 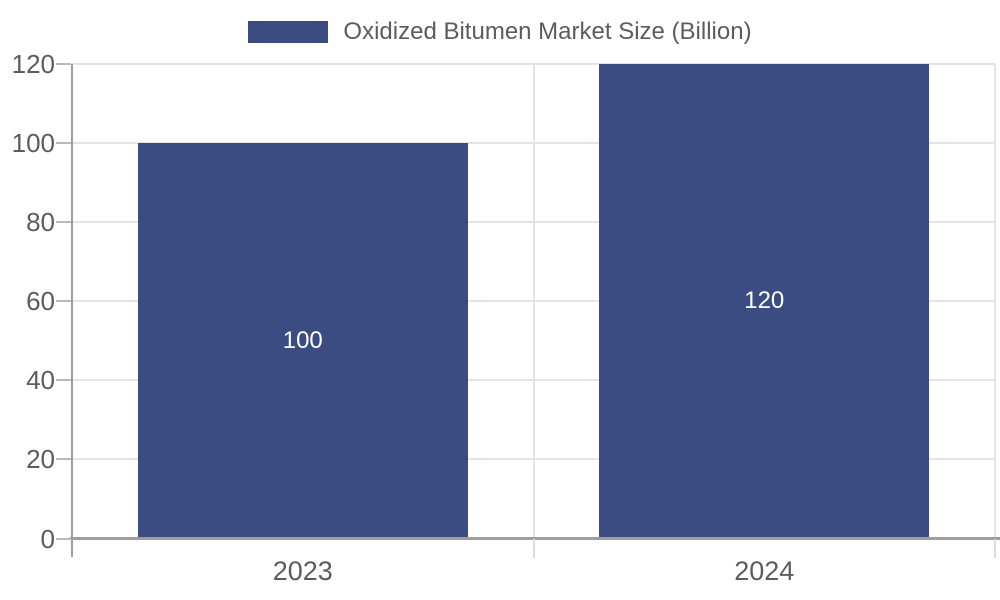 What do you see at coordinates (40, 301) in the screenshot?
I see `y-tick-label: 60` at bounding box center [40, 301].